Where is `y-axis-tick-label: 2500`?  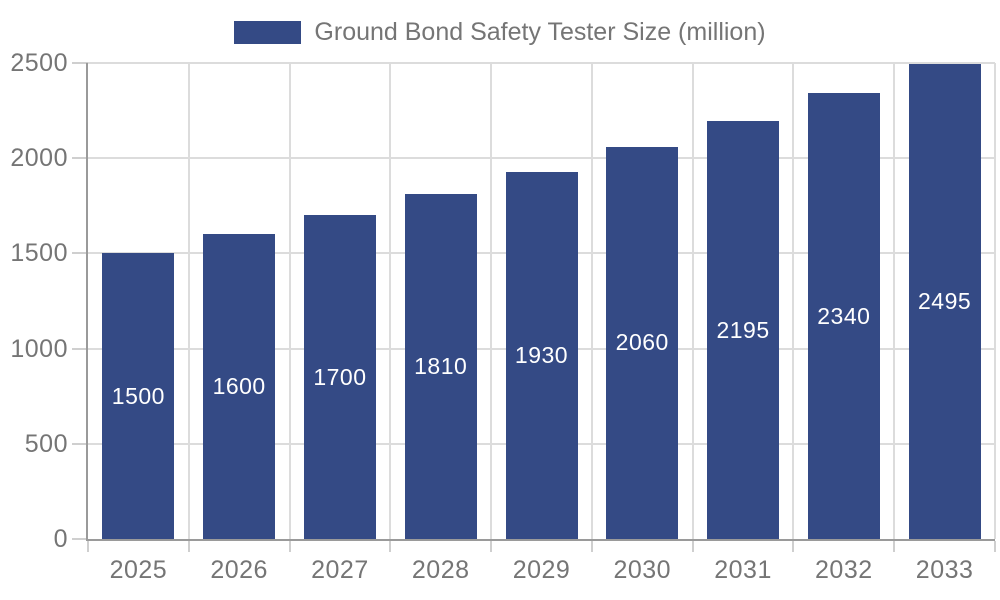
y-axis-tick-label: 2500 is located at coordinates (39, 63).